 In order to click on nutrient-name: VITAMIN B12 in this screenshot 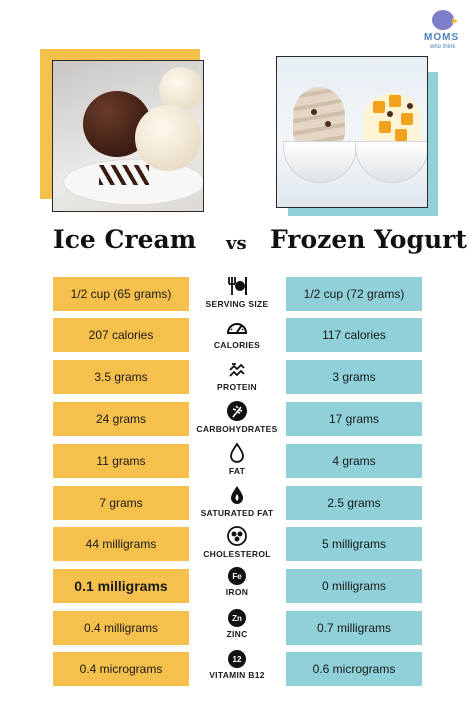, I will do `click(237, 675)`.